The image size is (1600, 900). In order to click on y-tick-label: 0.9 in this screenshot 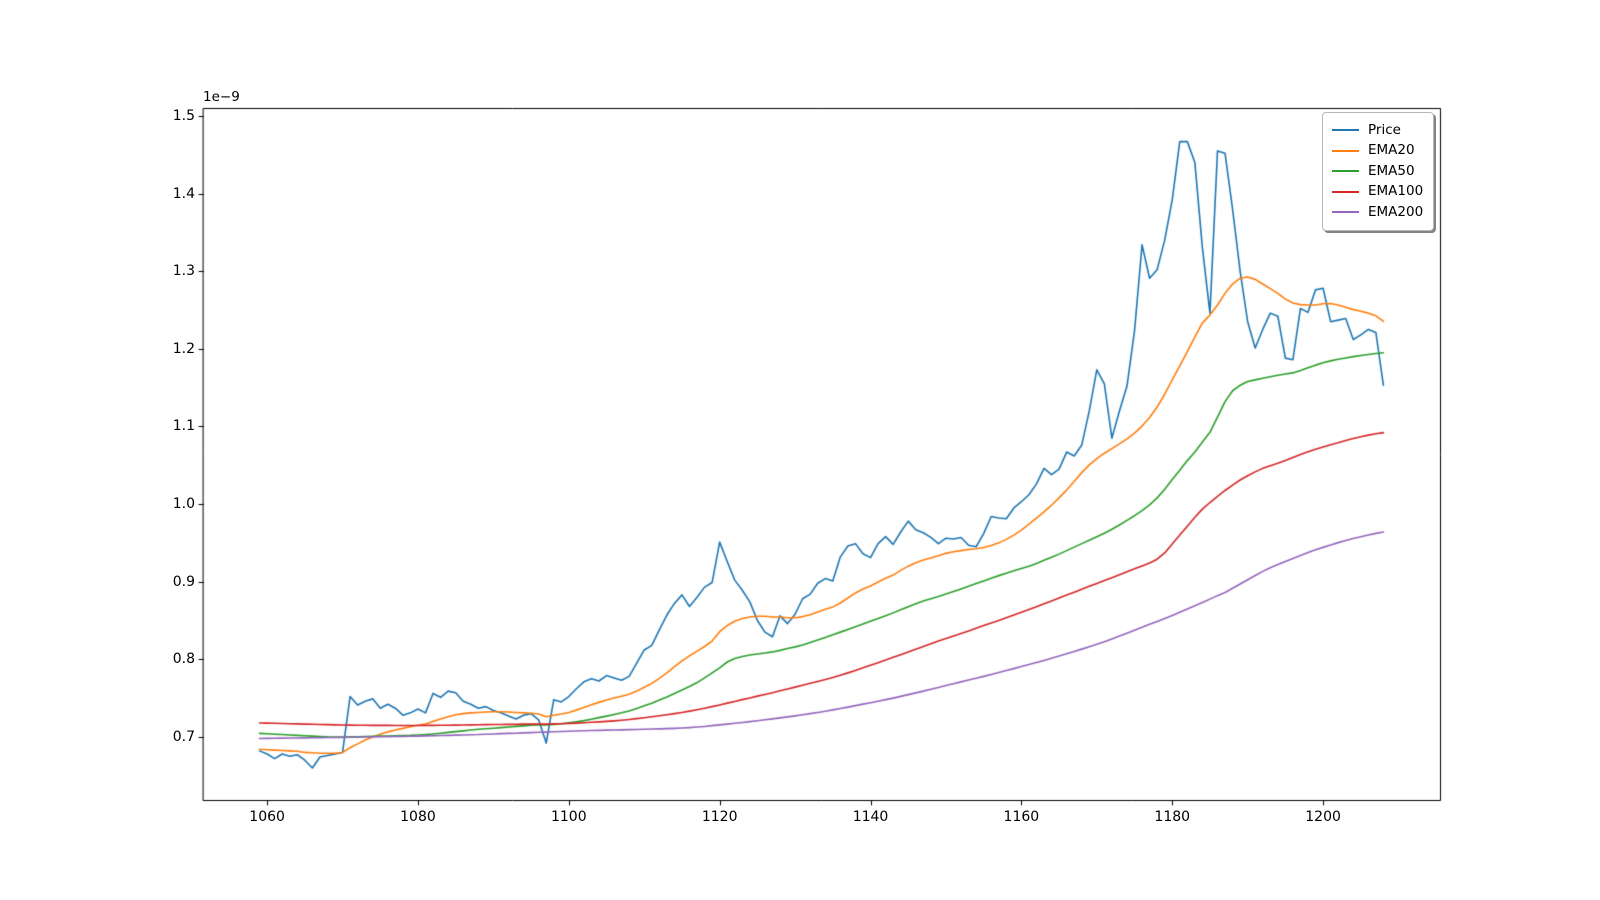, I will do `click(183, 581)`.